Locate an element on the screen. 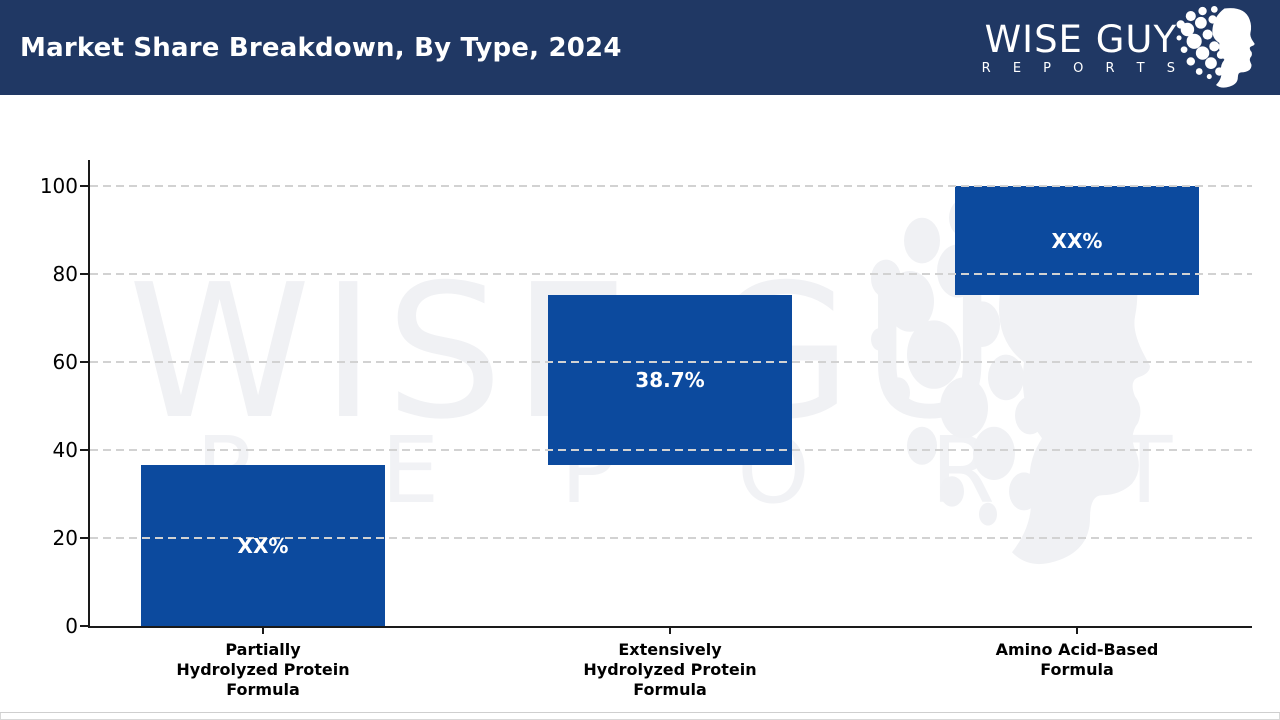  x-axis-line is located at coordinates (670, 627).